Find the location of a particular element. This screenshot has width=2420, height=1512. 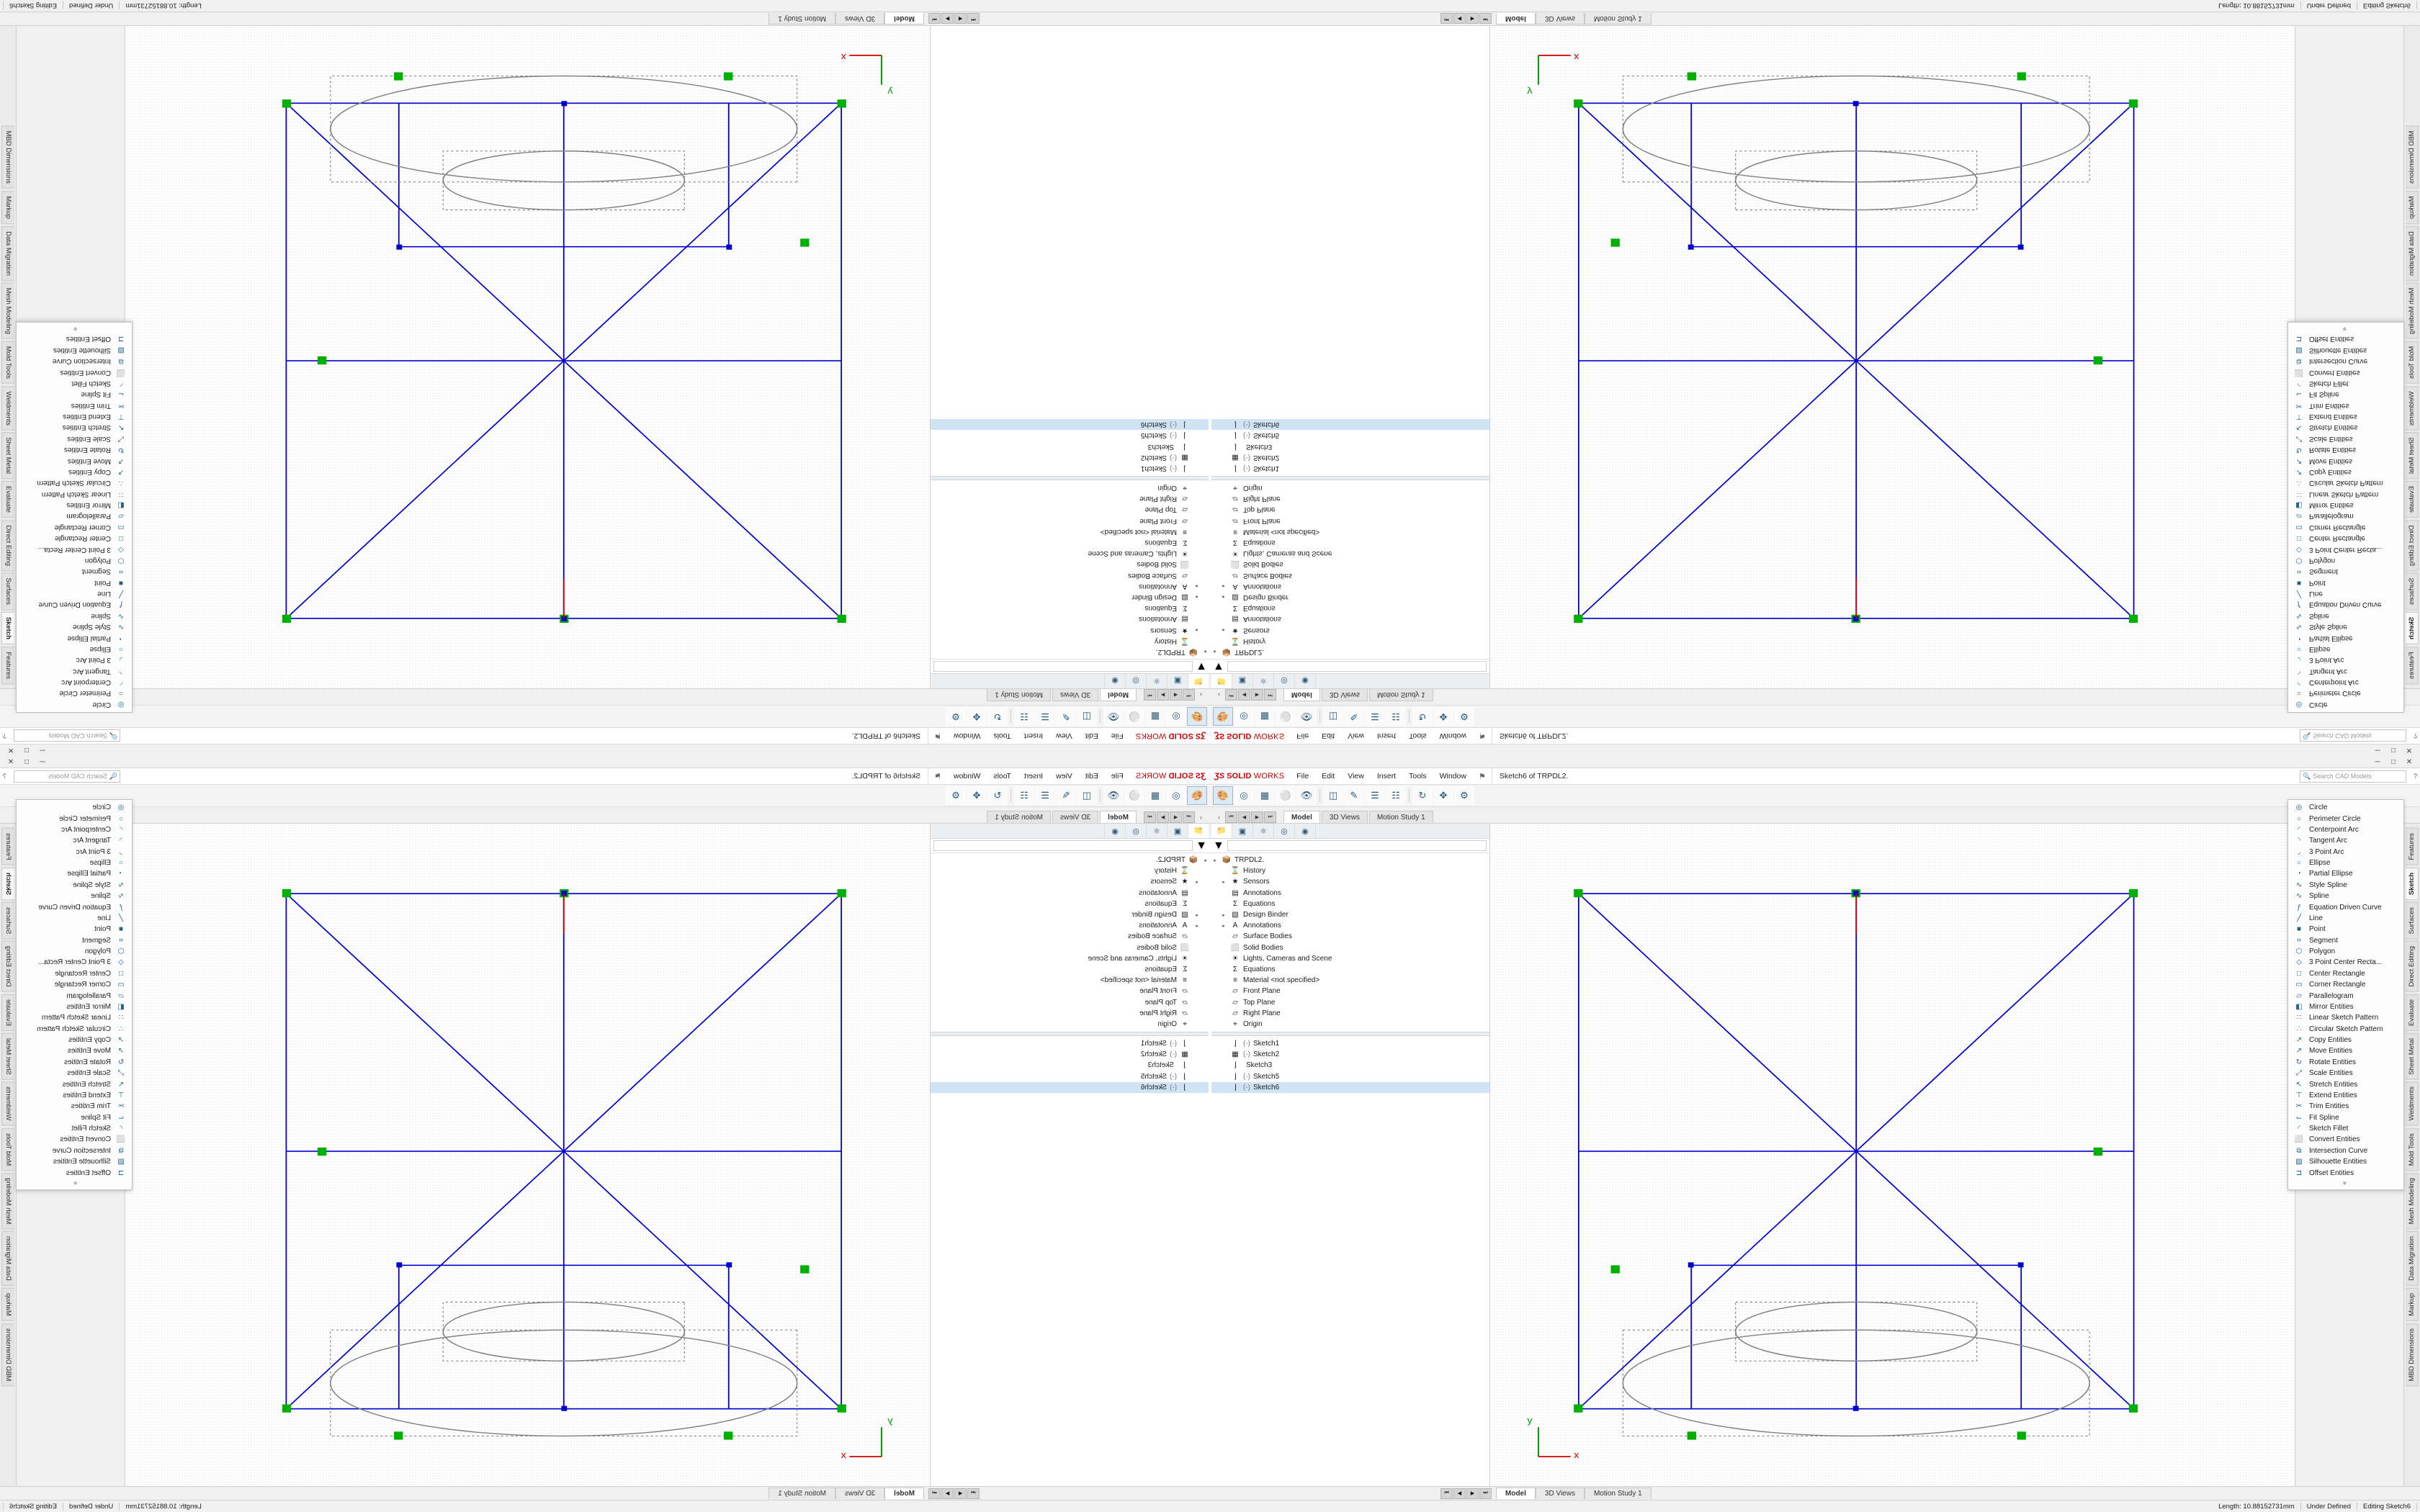

tree-item-5: ▸ A Annotations is located at coordinates (1350, 925).